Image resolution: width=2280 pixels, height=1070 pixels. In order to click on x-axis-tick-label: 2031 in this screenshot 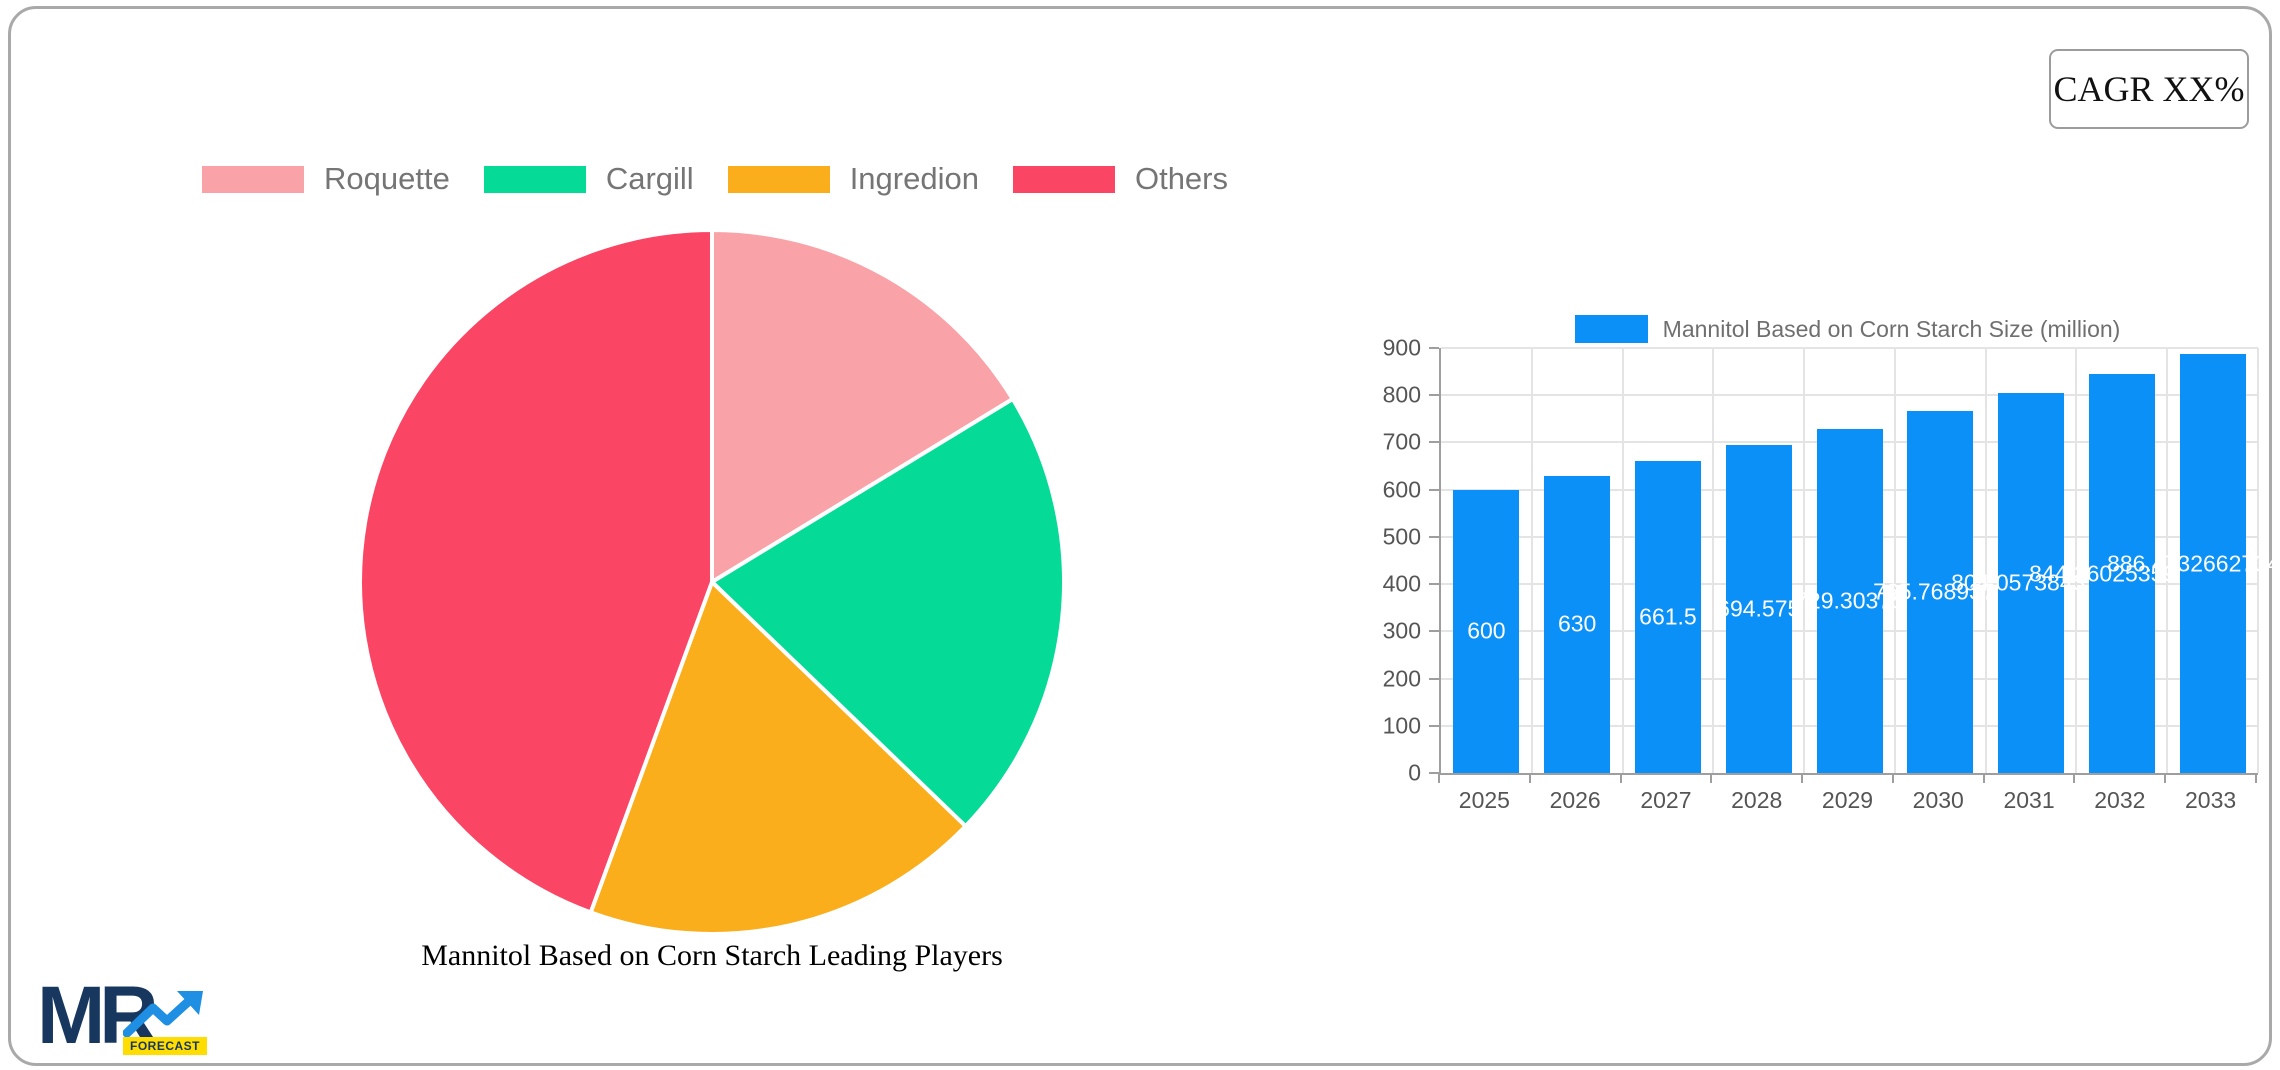, I will do `click(2029, 800)`.